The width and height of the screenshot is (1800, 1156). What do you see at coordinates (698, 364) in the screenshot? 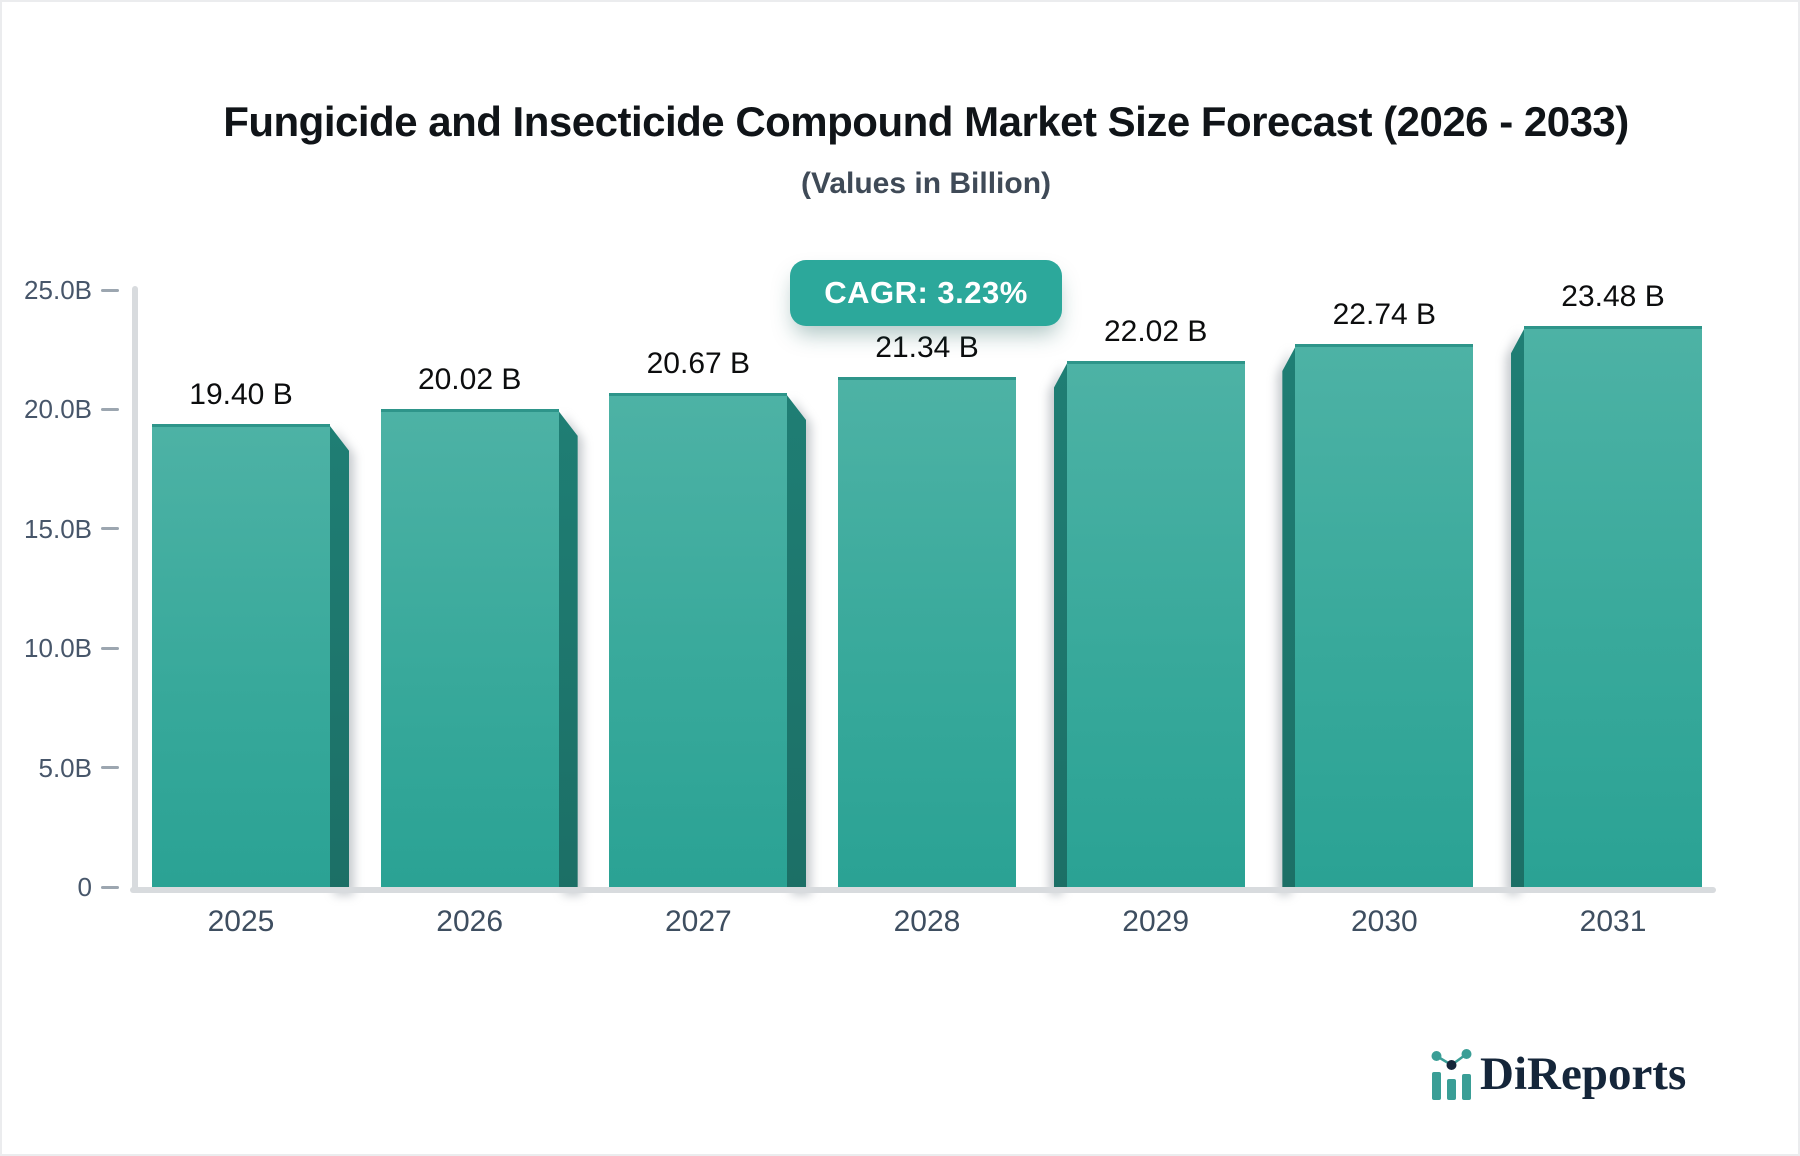
I see `bar-value-label: 20.67 B` at bounding box center [698, 364].